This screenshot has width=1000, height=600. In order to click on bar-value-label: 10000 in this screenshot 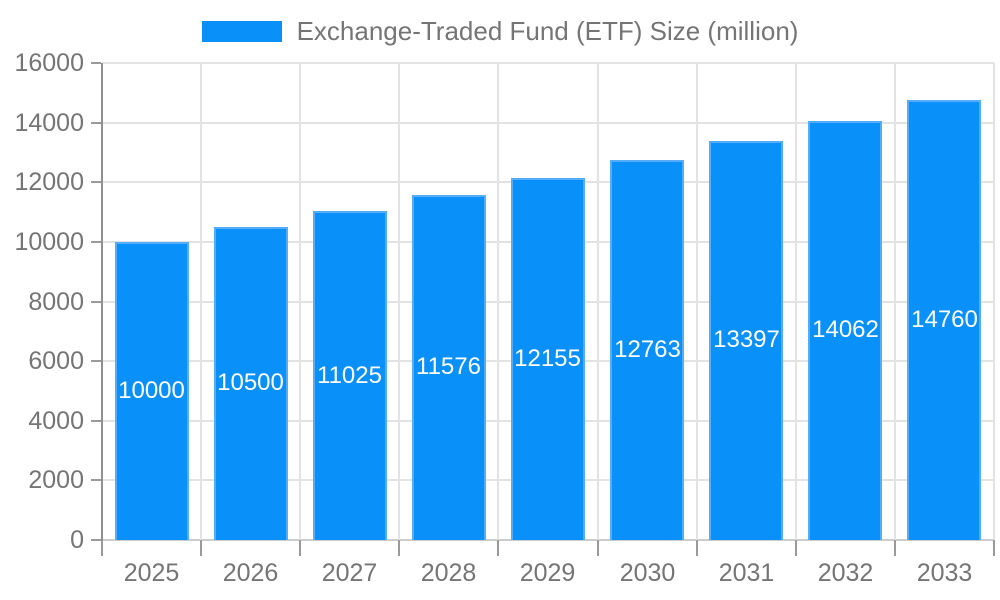, I will do `click(151, 390)`.